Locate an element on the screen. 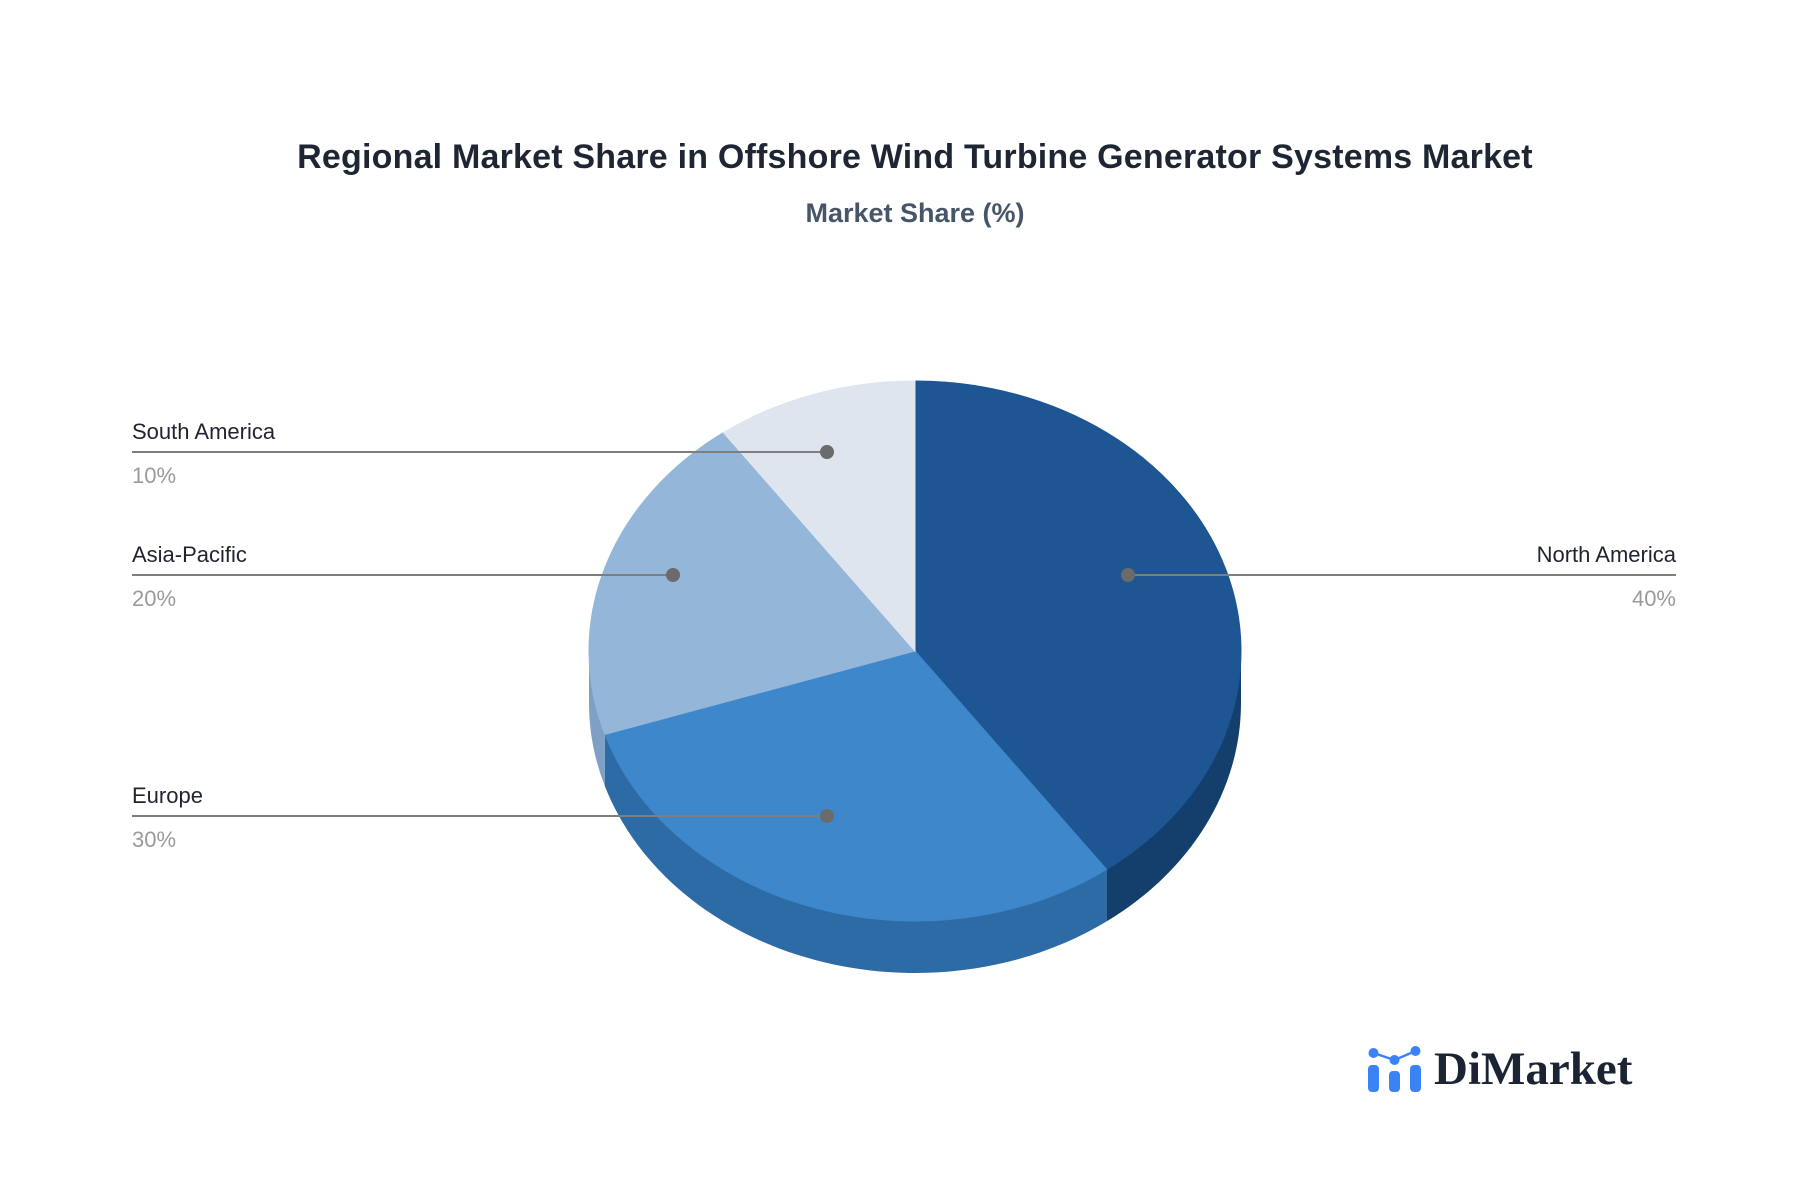 The height and width of the screenshot is (1196, 1800). slice-value-europe: 30% is located at coordinates (154, 839).